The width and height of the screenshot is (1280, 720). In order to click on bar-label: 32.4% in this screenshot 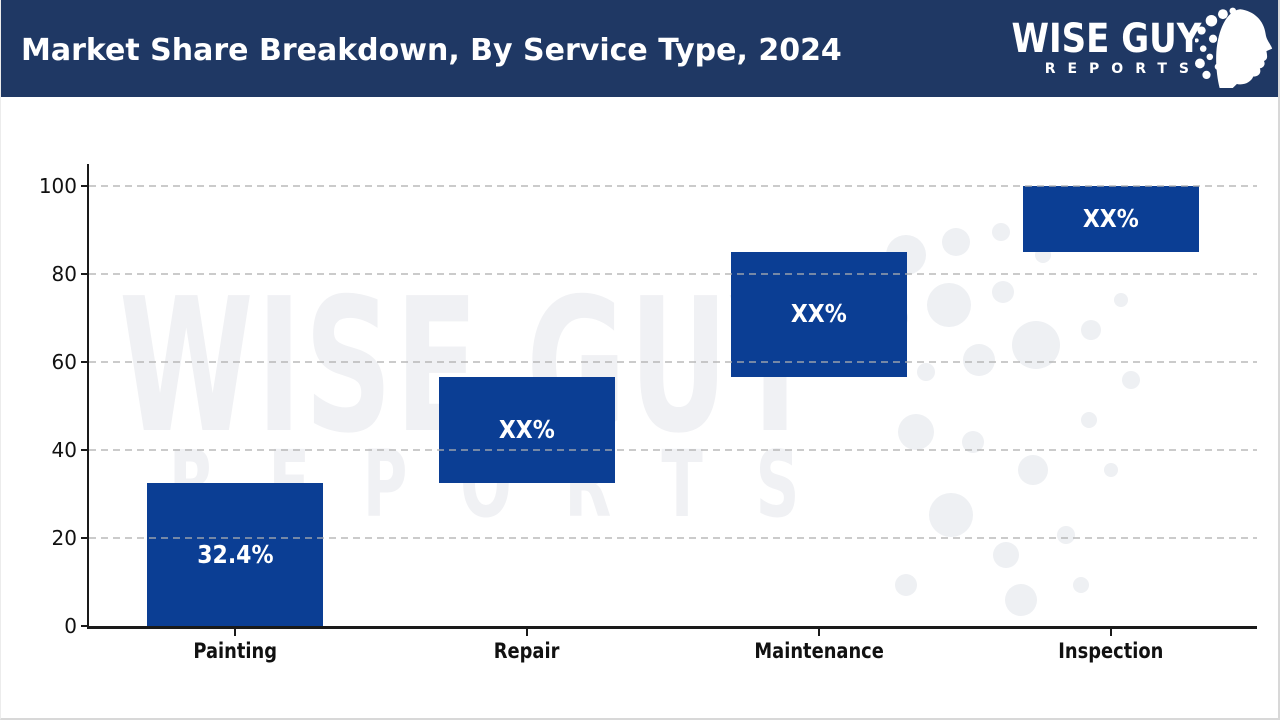, I will do `click(235, 554)`.